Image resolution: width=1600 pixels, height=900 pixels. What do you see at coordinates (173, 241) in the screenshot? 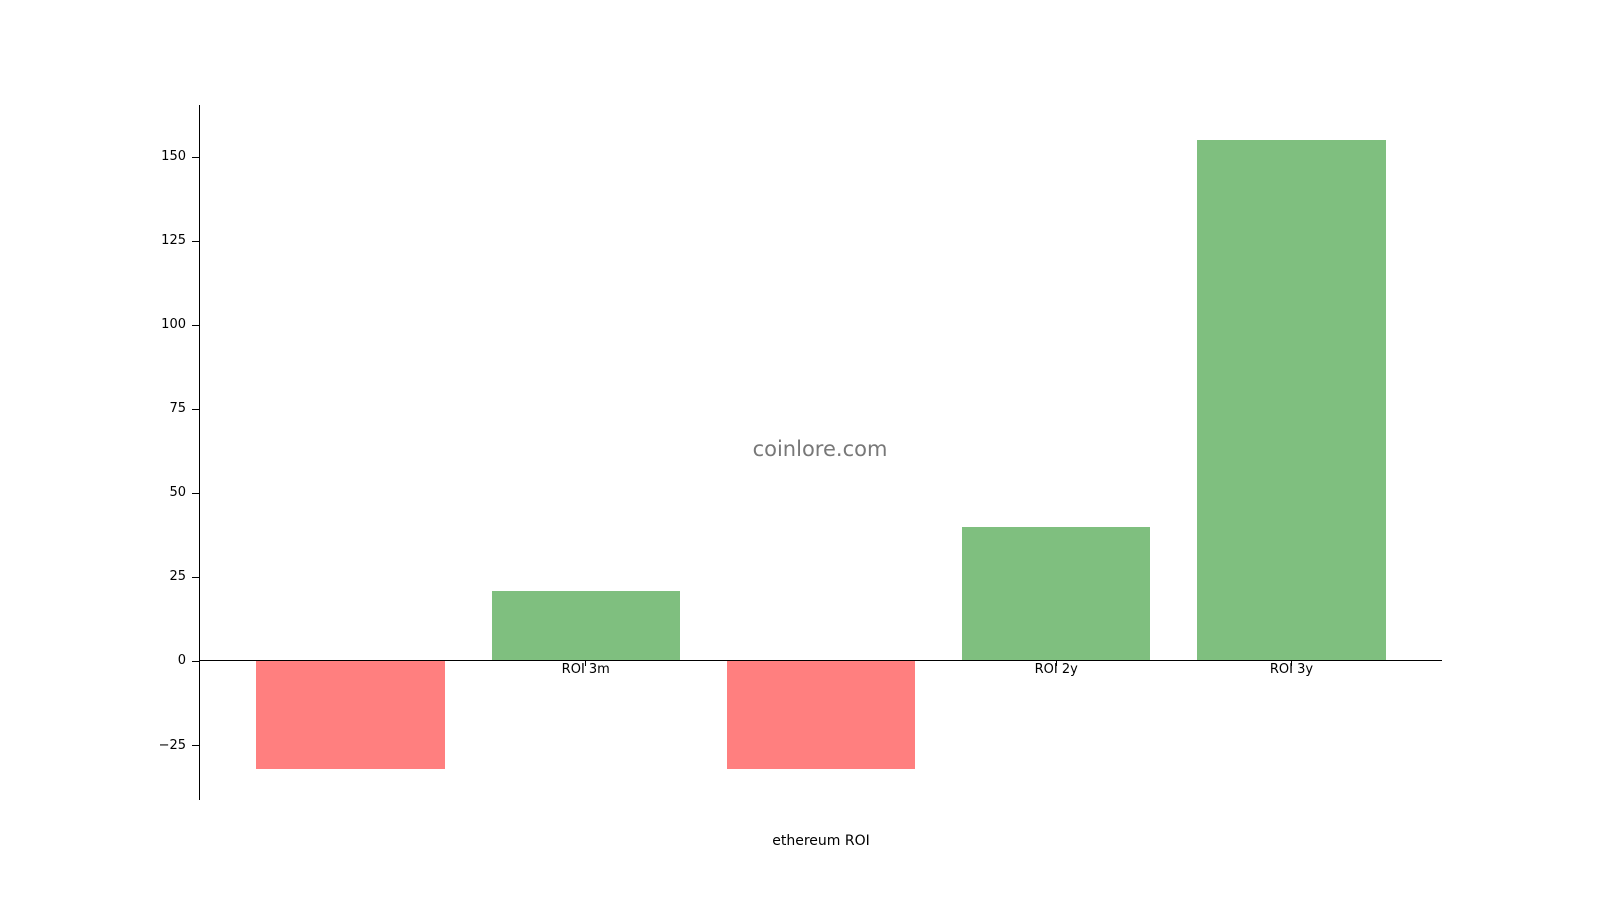
I see `y-tick-label: 125` at bounding box center [173, 241].